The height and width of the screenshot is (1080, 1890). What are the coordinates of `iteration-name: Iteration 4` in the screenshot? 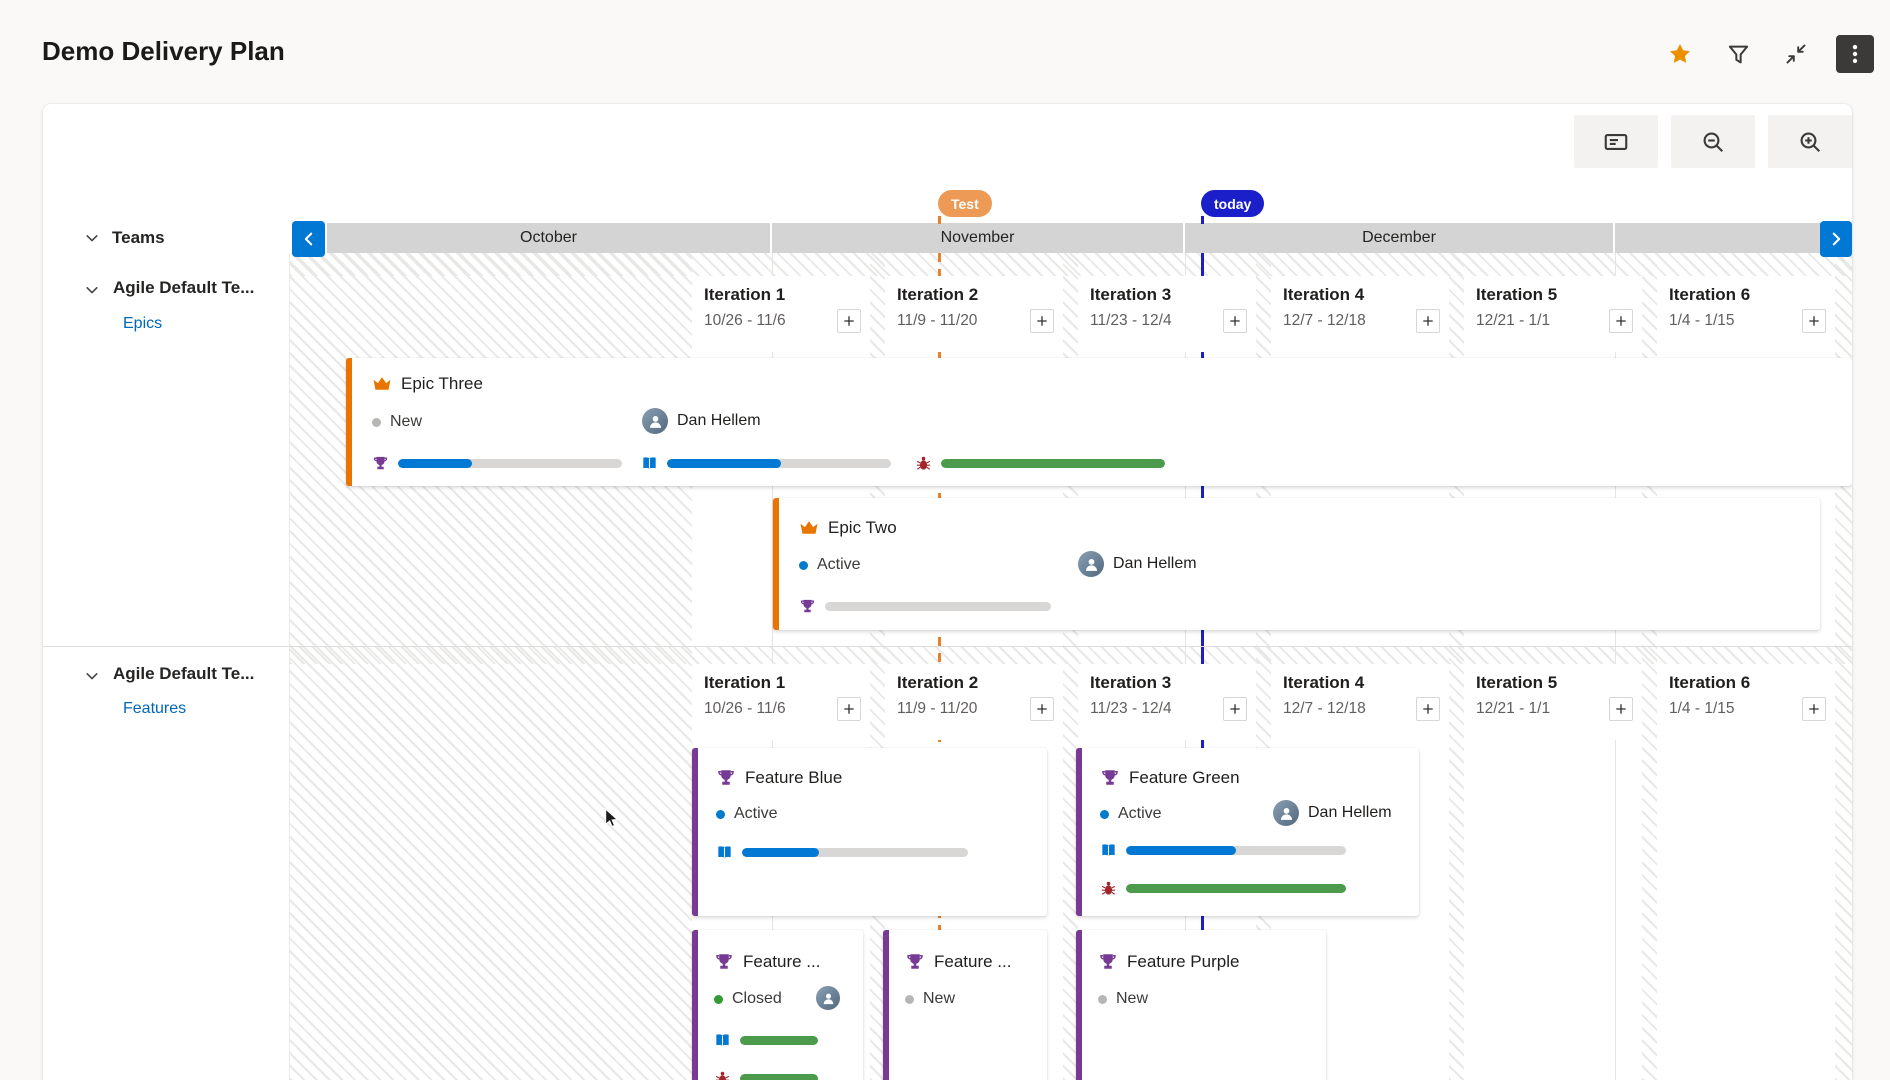 It's located at (1324, 682).